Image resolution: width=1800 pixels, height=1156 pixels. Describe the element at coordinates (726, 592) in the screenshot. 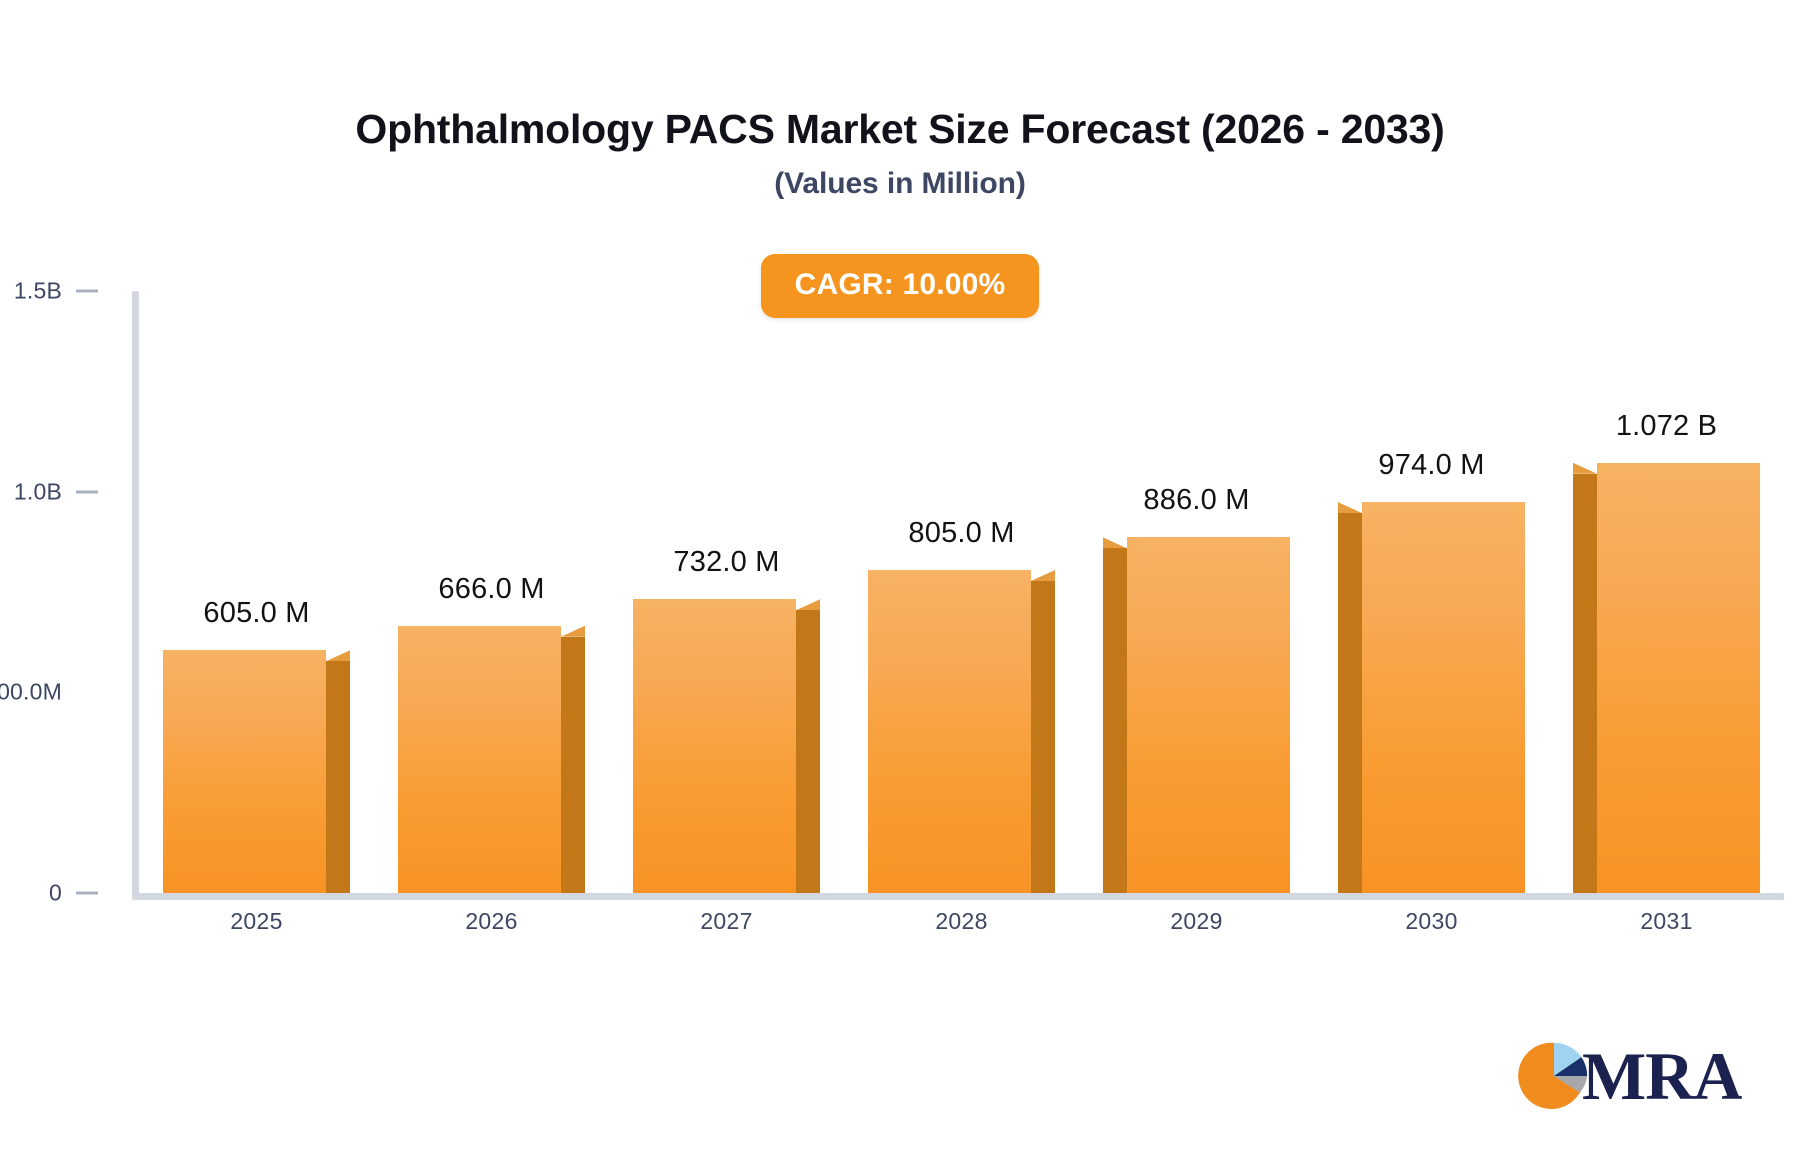

I see `bar-column-2027: 732.0 M` at that location.